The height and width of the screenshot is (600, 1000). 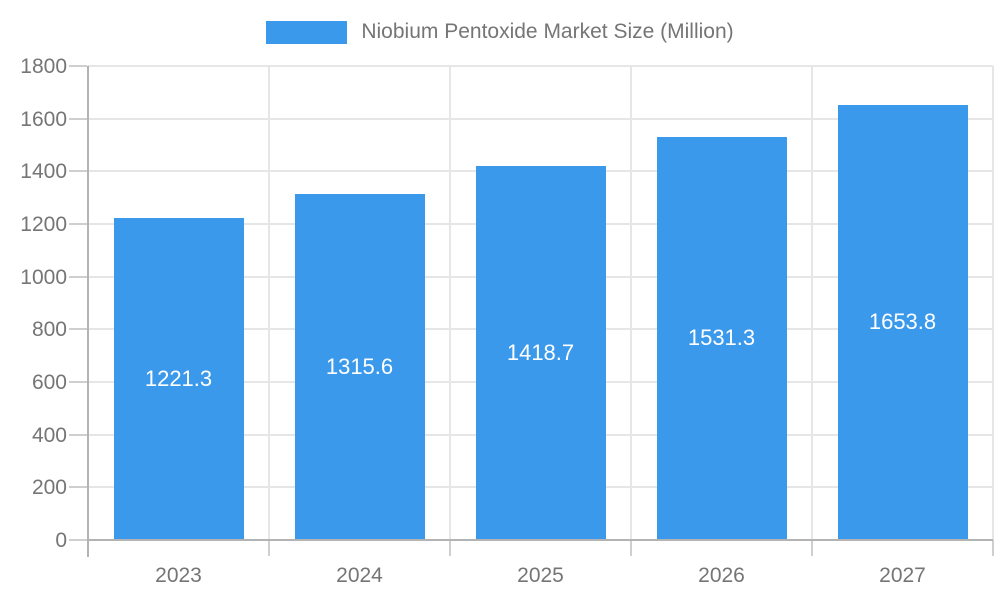 I want to click on x-tick-label: 2023, so click(x=178, y=575).